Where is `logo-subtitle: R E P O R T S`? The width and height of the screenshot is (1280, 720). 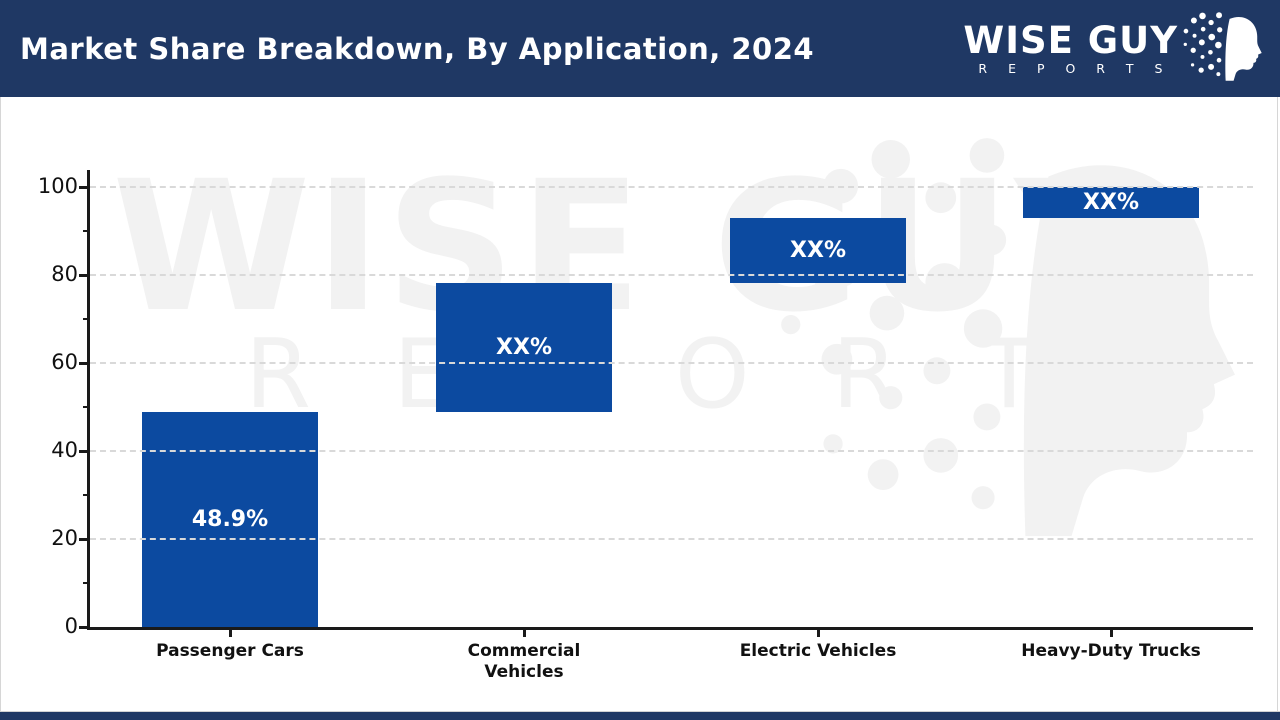 logo-subtitle: R E P O R T S is located at coordinates (1074, 68).